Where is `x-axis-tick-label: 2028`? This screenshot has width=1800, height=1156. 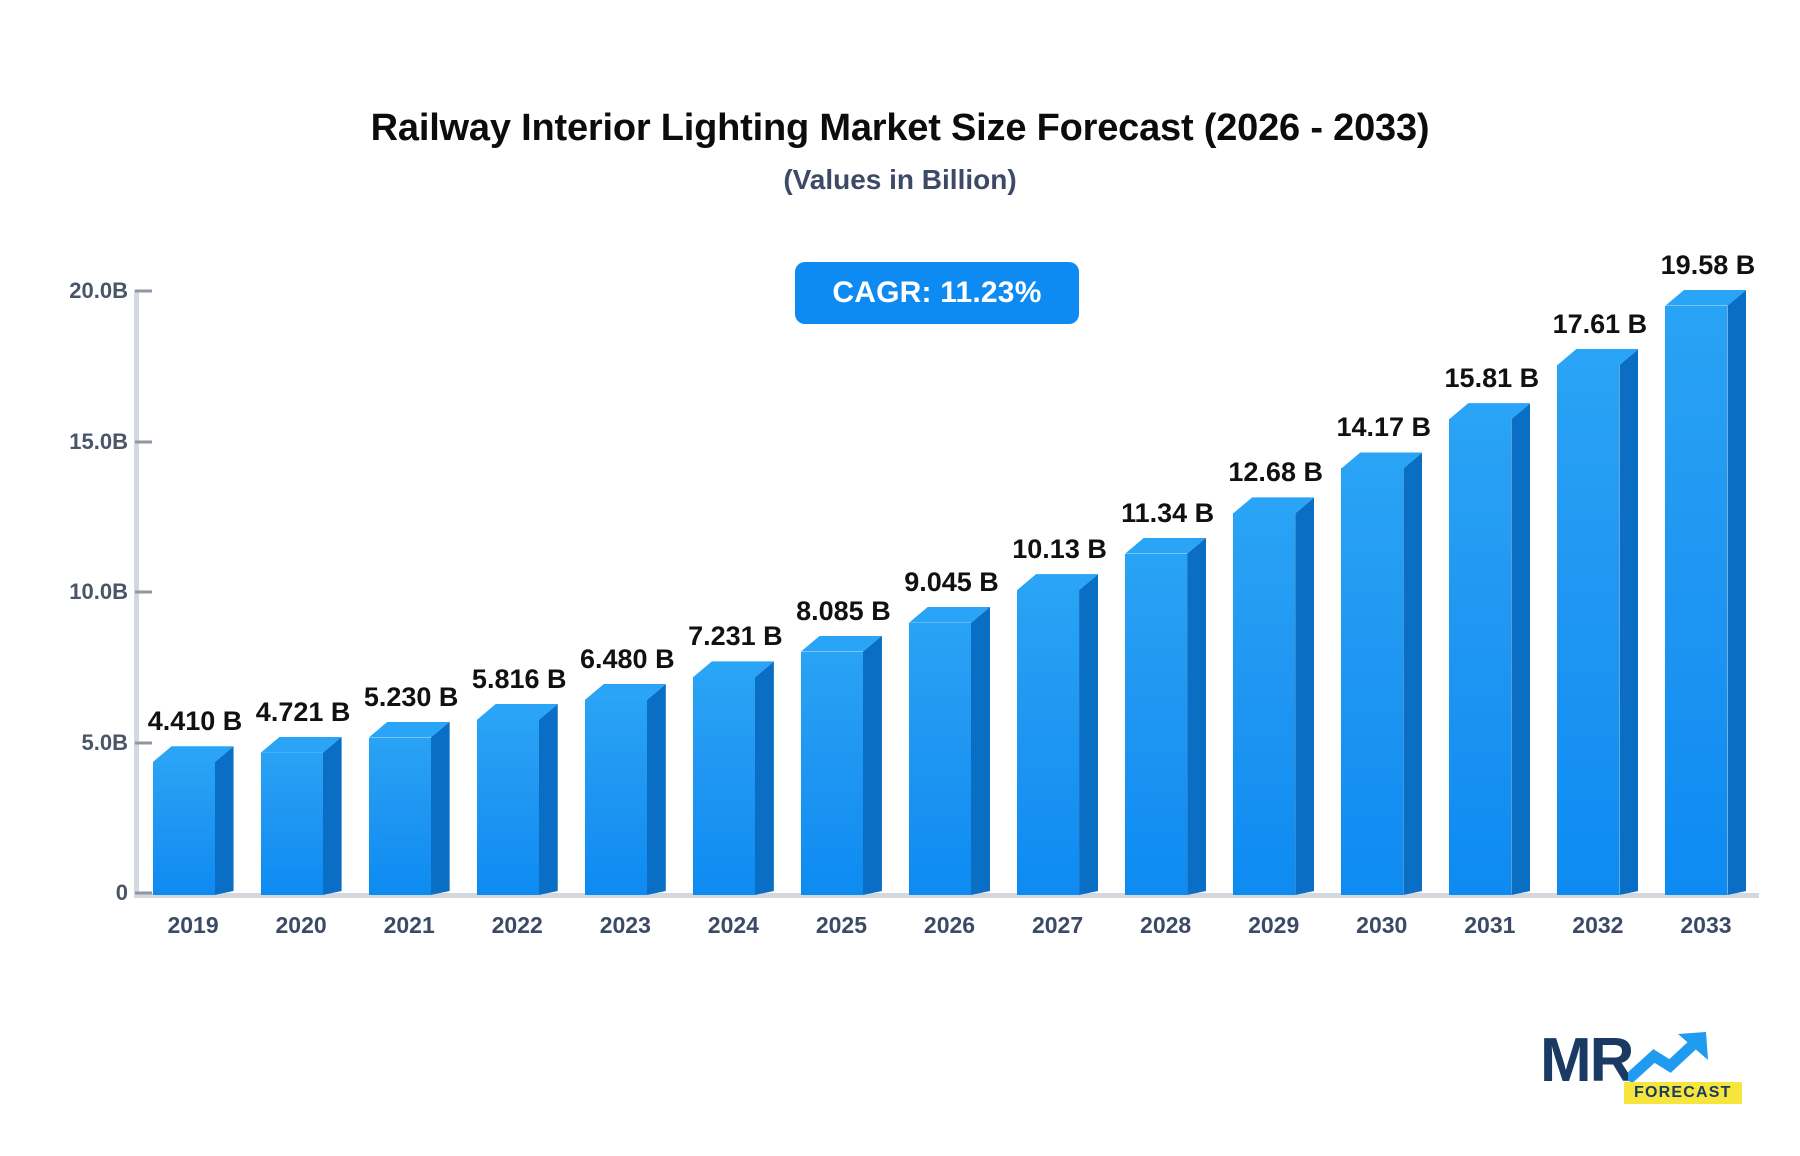
x-axis-tick-label: 2028 is located at coordinates (1166, 925).